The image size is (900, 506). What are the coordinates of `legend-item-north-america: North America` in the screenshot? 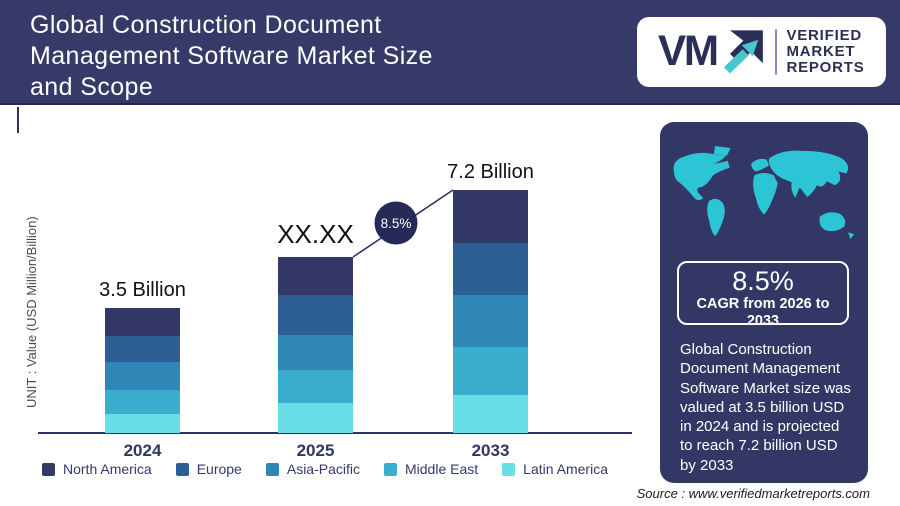 It's located at (97, 469).